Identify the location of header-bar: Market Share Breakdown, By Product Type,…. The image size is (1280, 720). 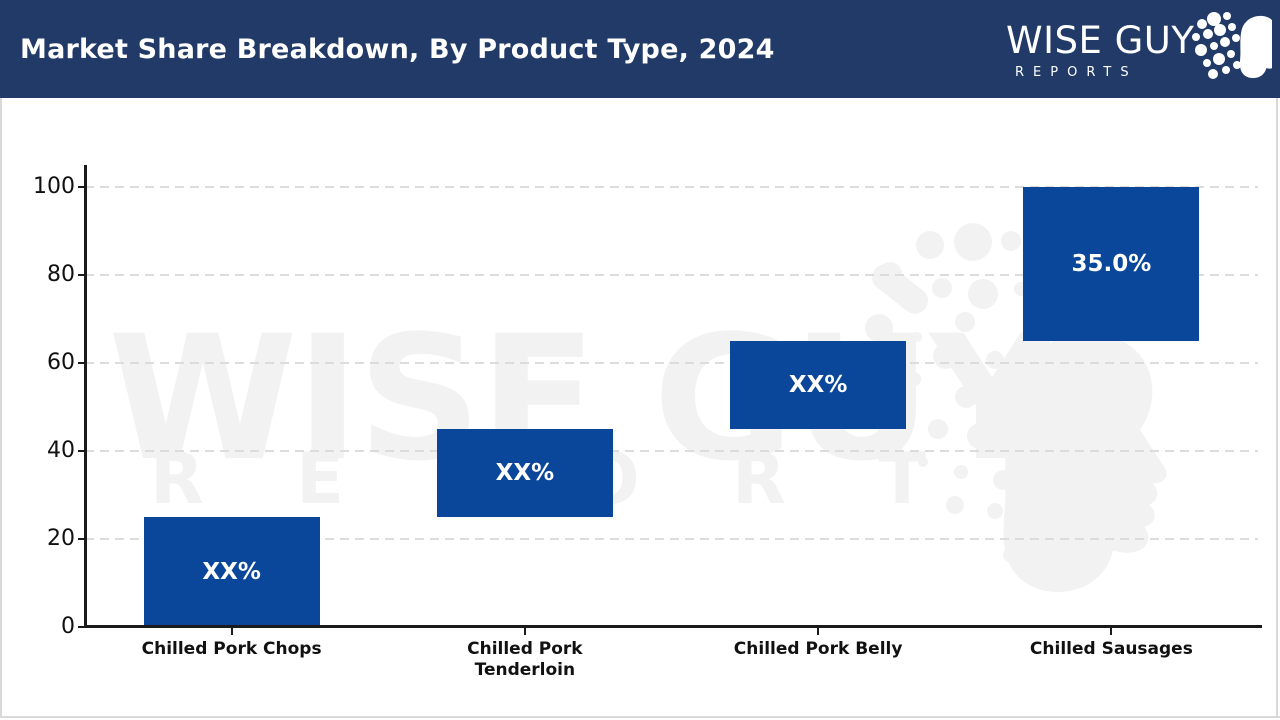
(640, 49).